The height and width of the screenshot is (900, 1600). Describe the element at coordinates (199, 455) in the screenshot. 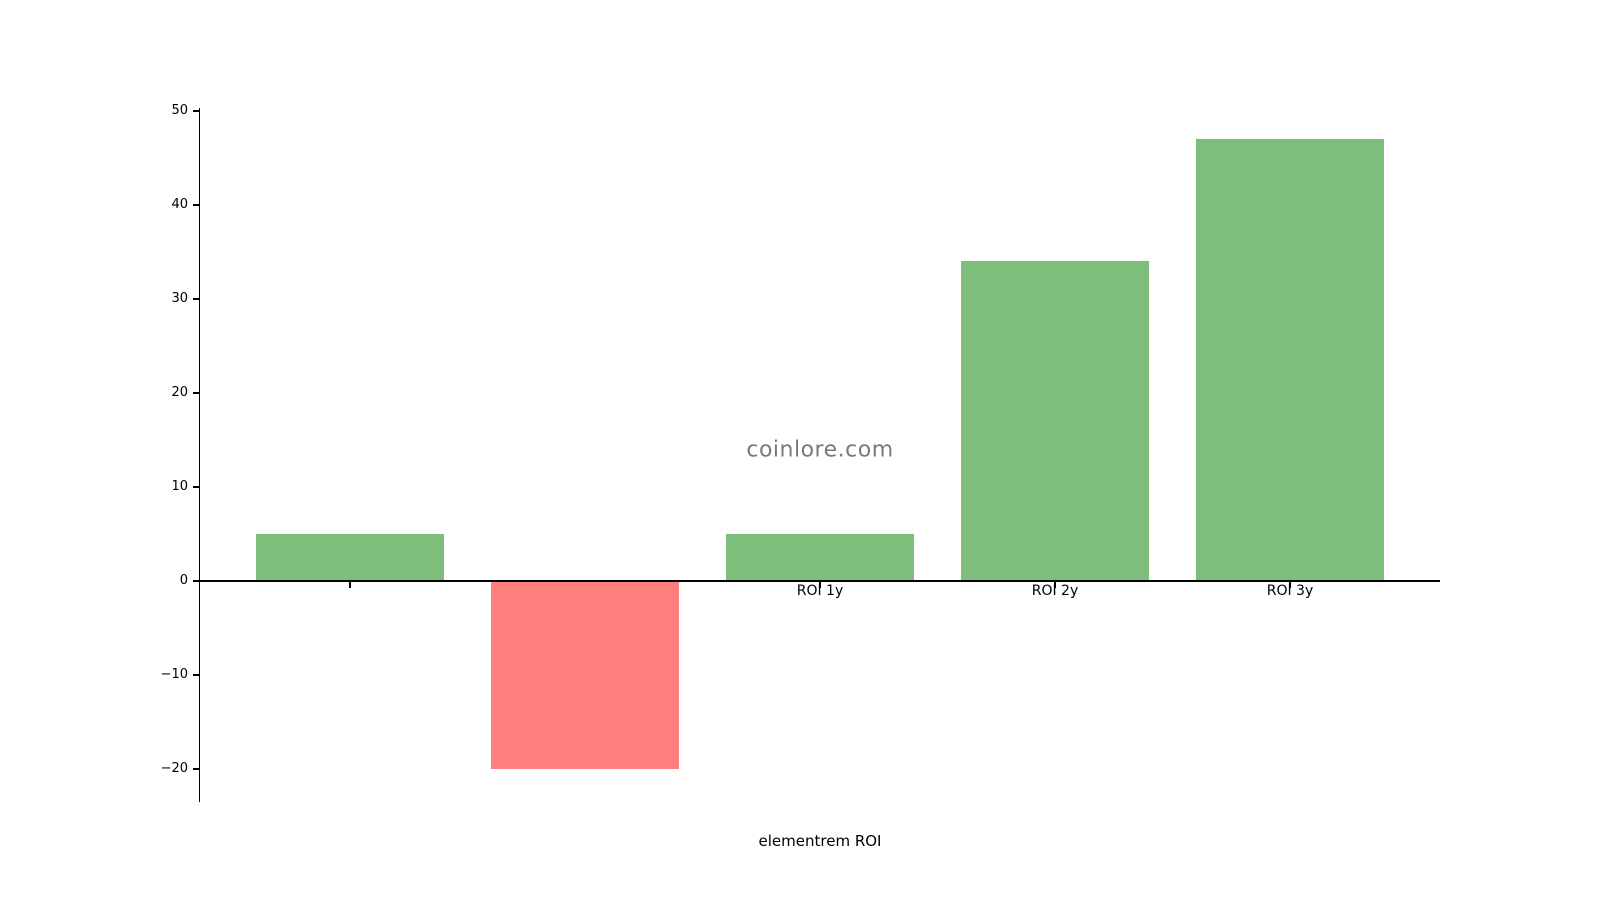

I see `y-axis-line` at that location.